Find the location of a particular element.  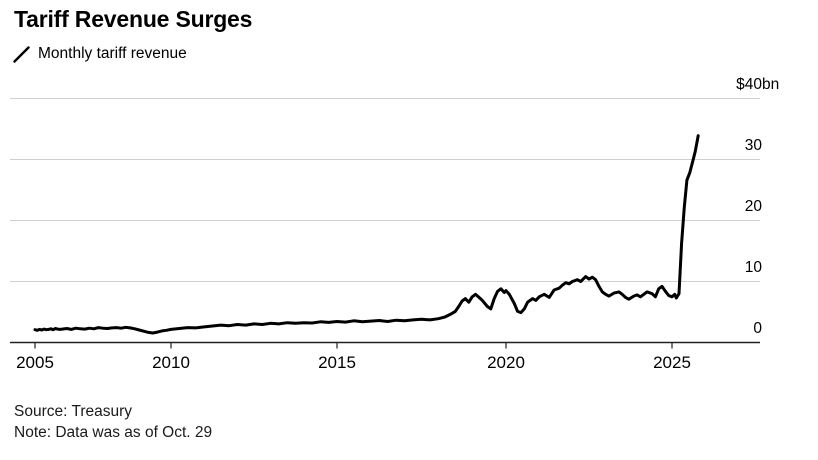

y-axis-label: 30 is located at coordinates (753, 145).